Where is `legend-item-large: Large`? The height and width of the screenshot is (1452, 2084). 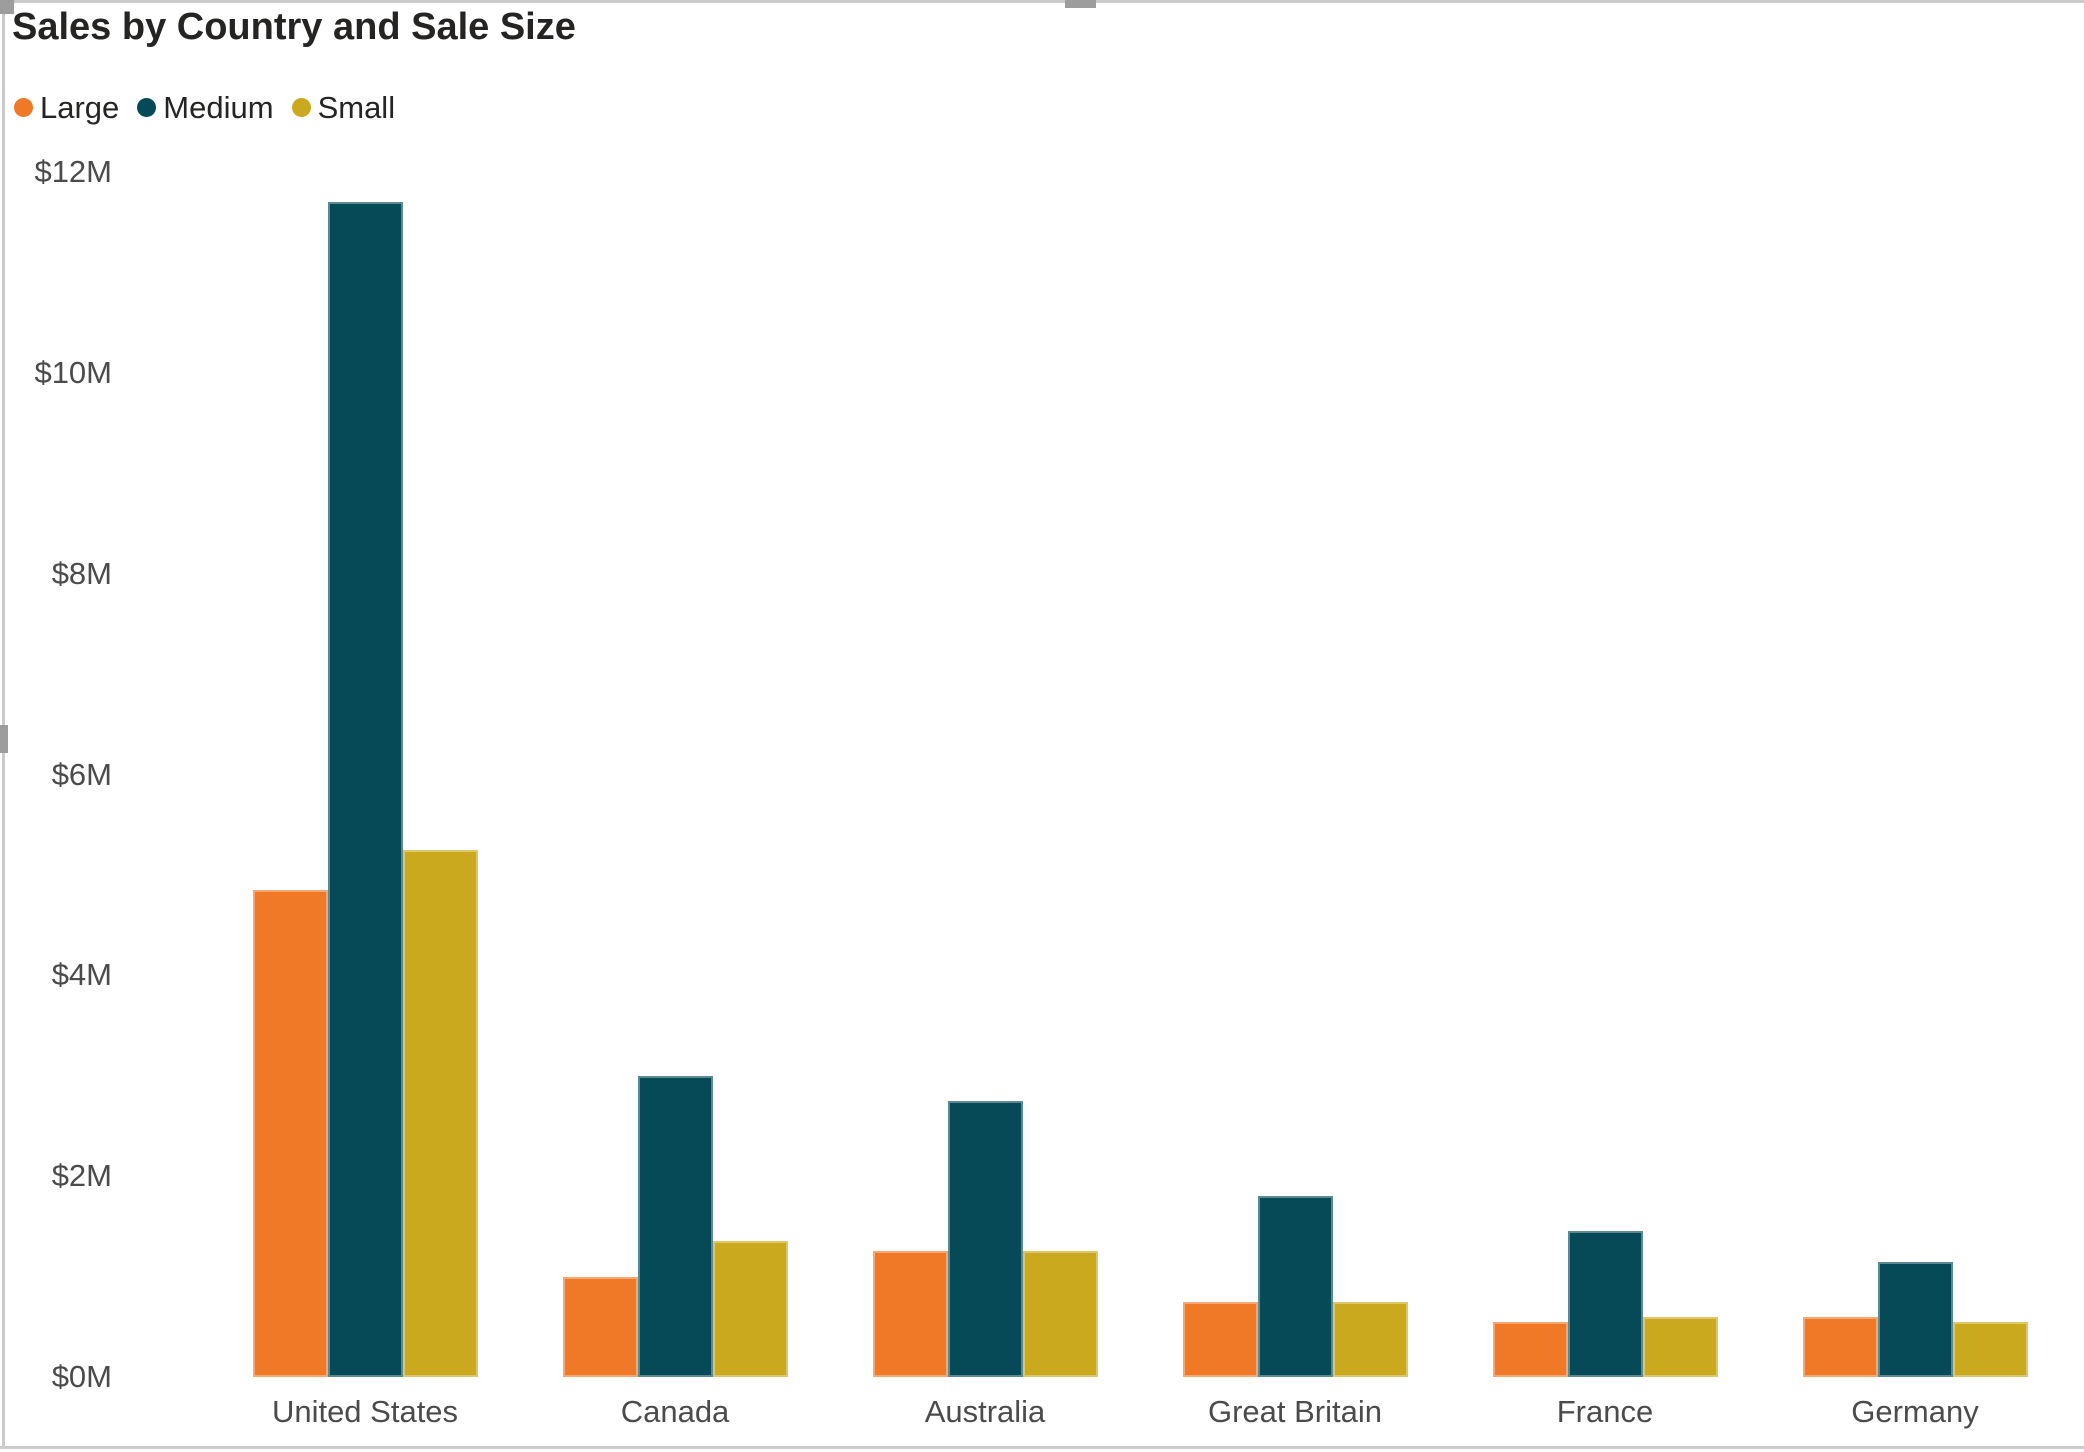 legend-item-large: Large is located at coordinates (66, 107).